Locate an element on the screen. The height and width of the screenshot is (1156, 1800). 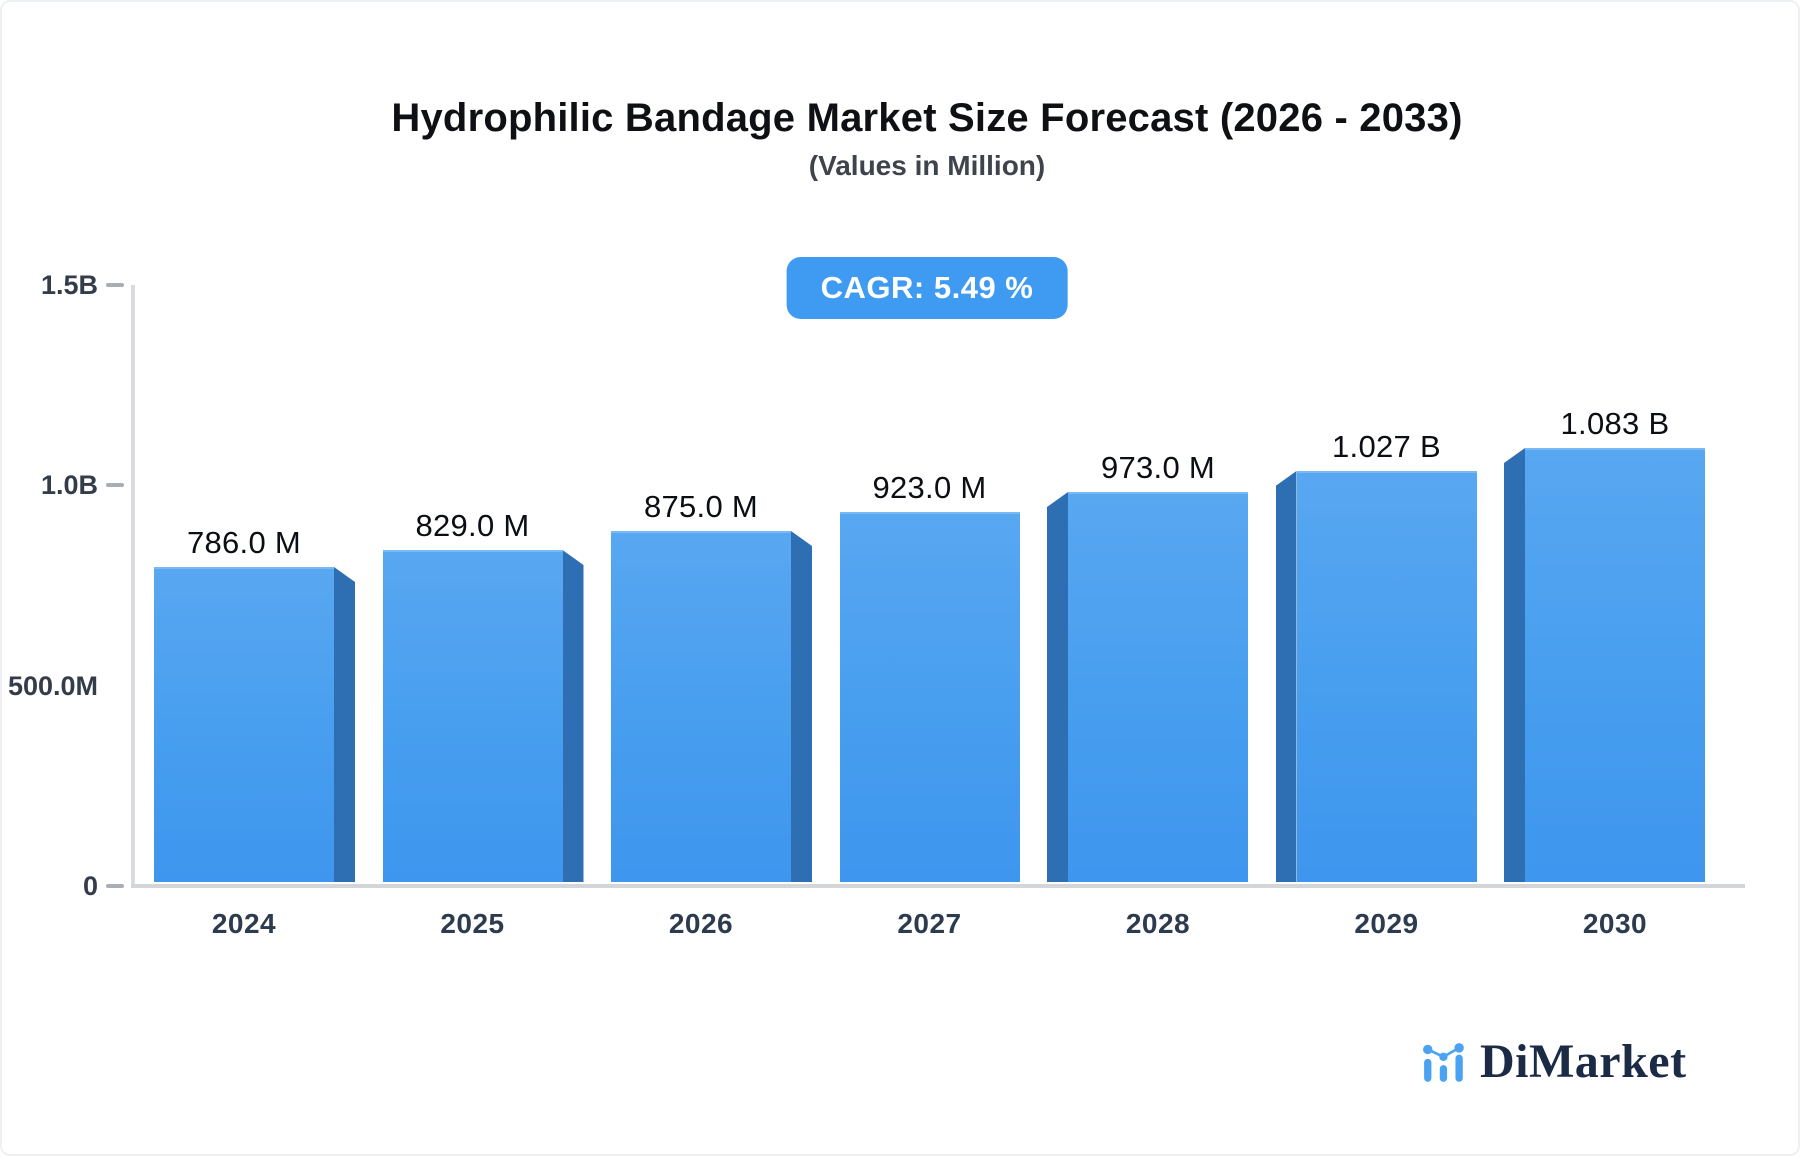
bar-column: 923.0 M 2027 is located at coordinates (929, 704).